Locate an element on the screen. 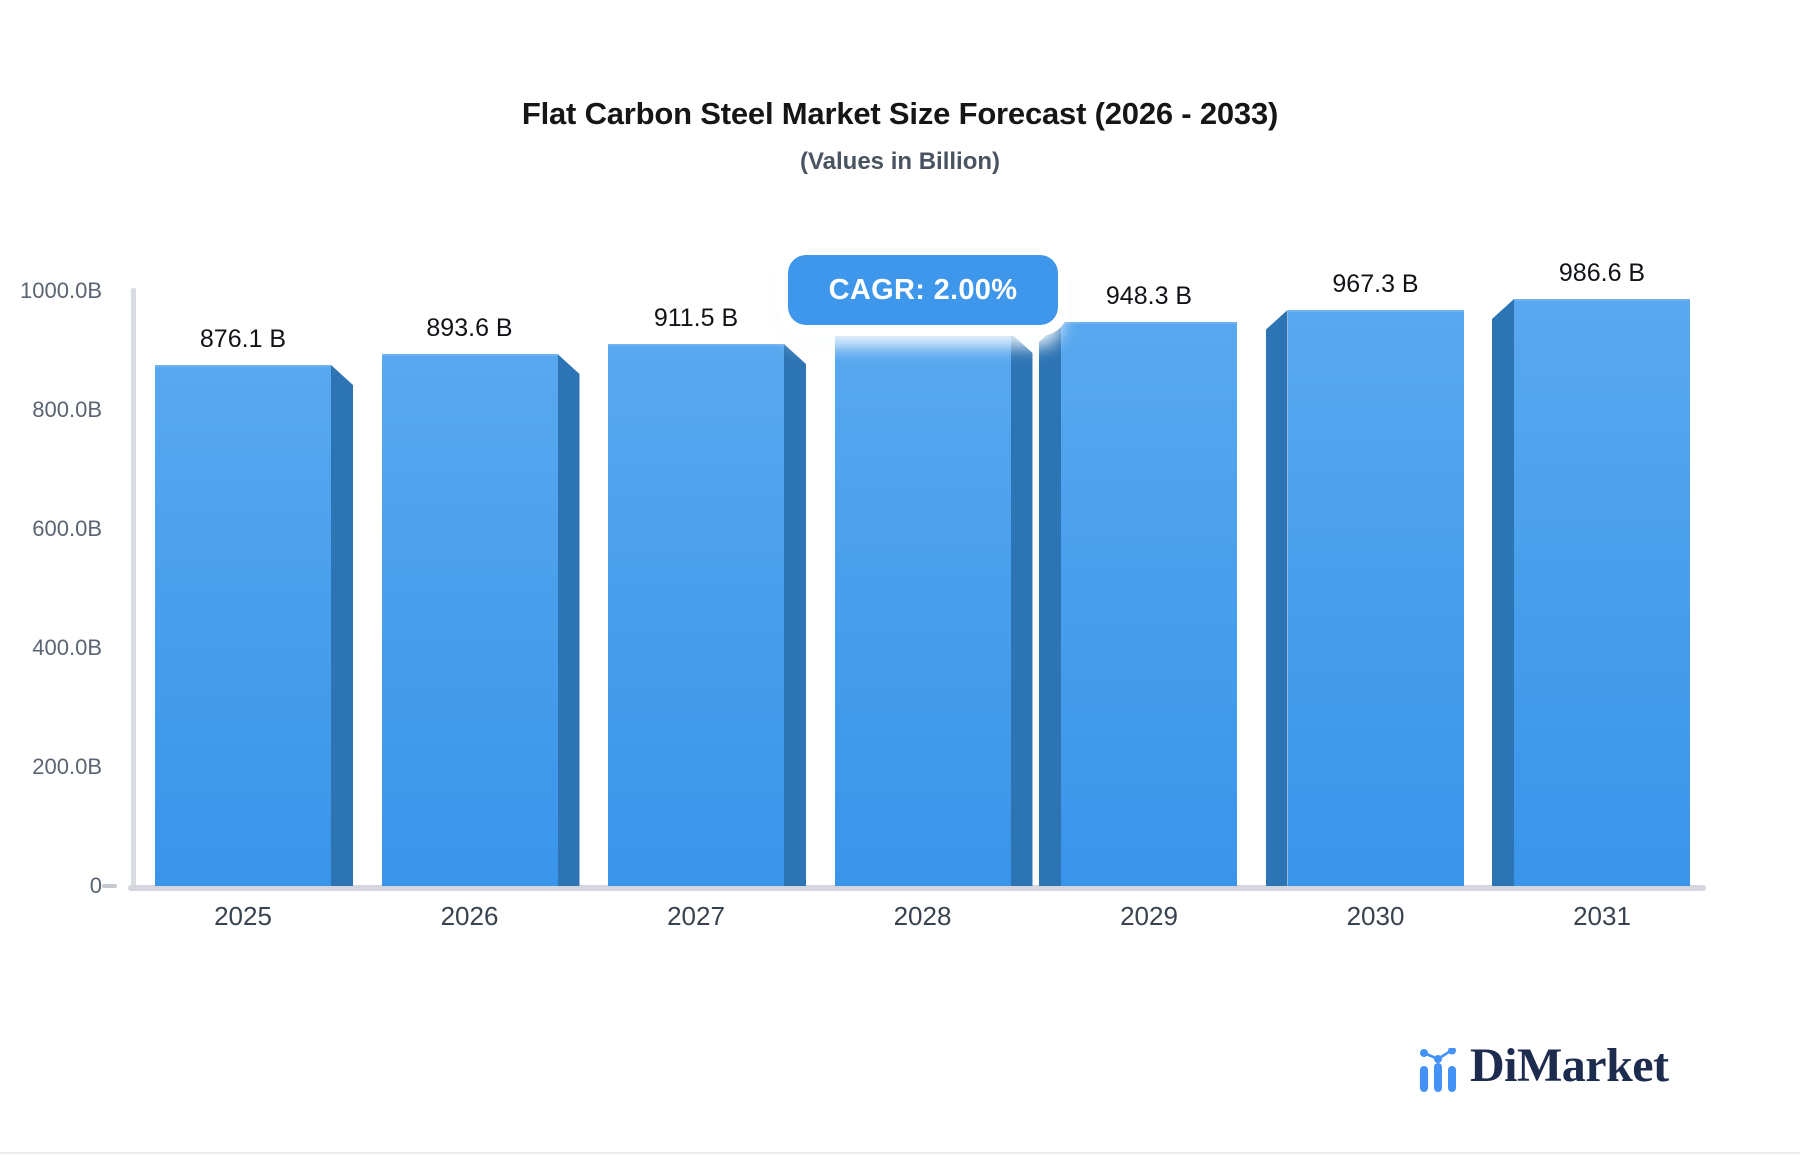  x-axis-label-2025: 2025 is located at coordinates (243, 916).